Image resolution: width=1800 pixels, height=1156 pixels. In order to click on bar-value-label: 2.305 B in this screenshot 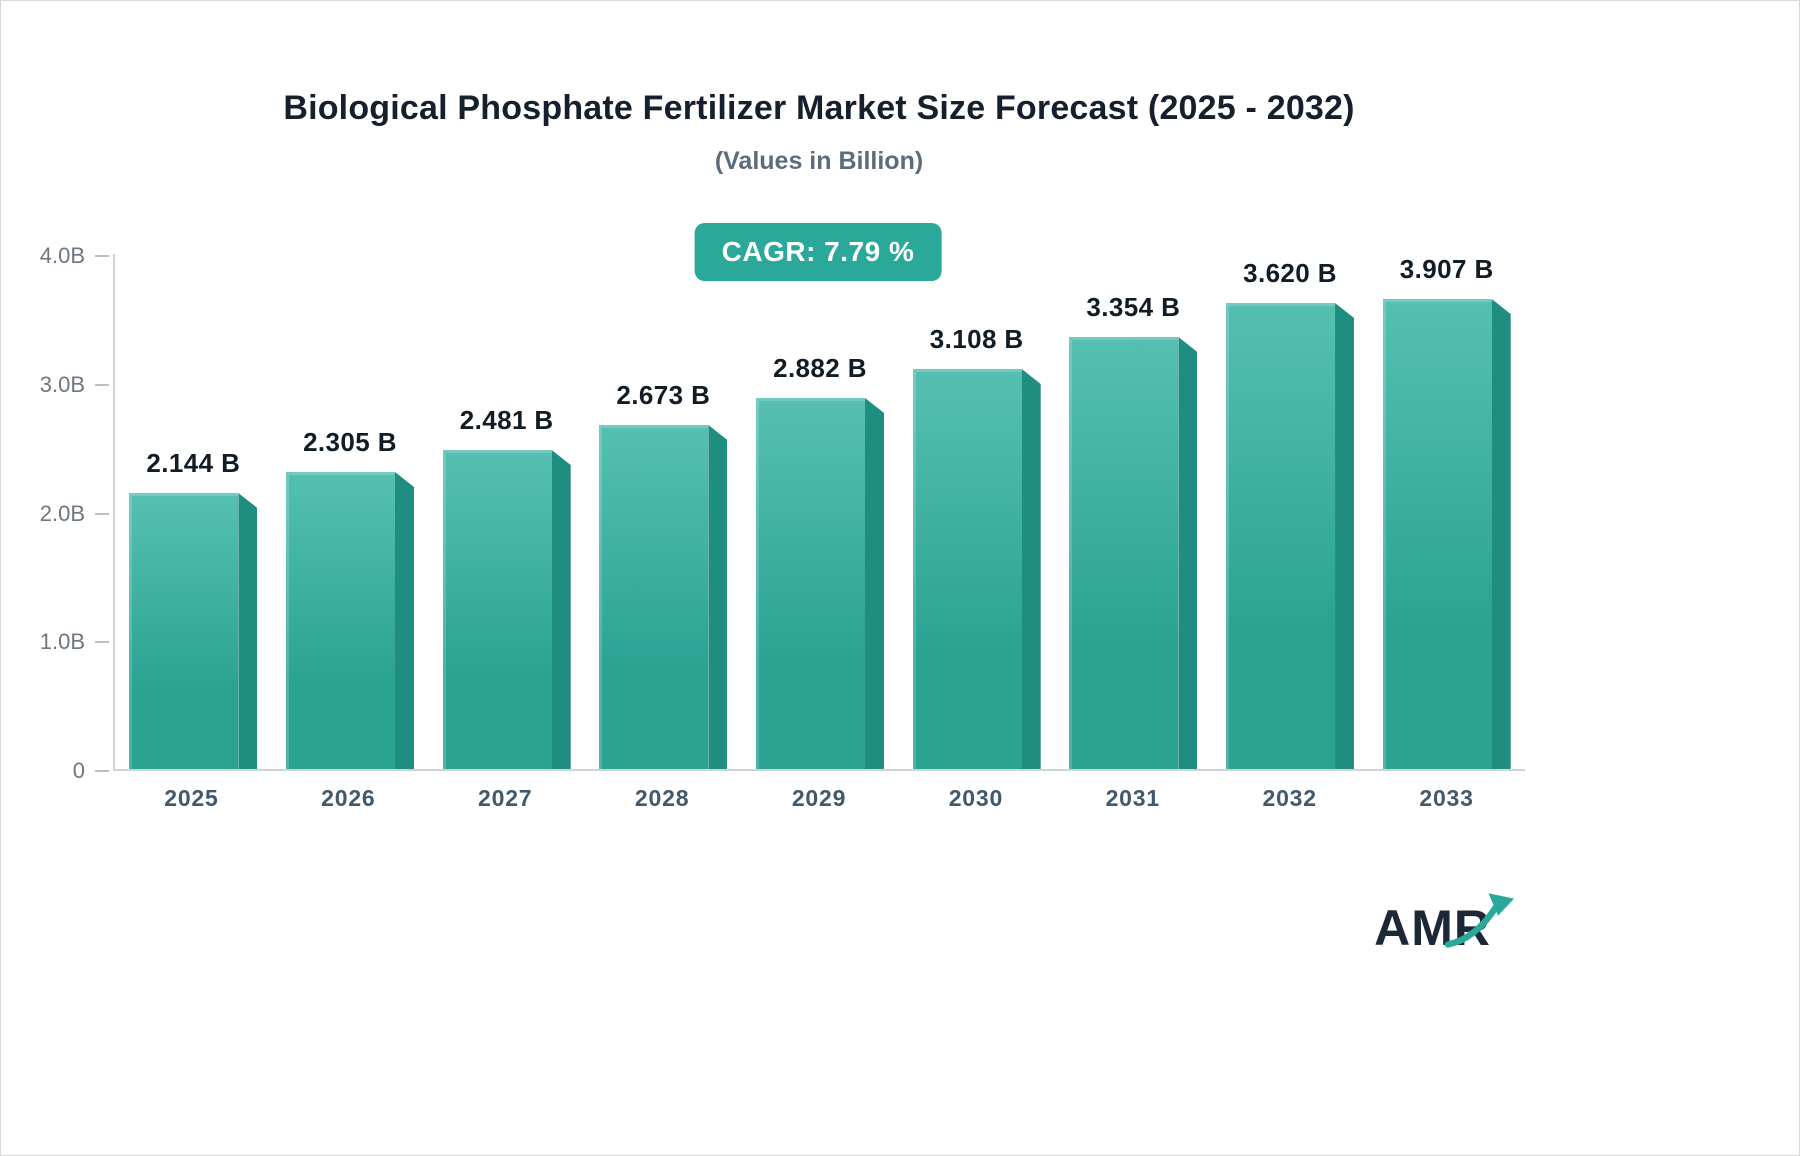, I will do `click(350, 442)`.